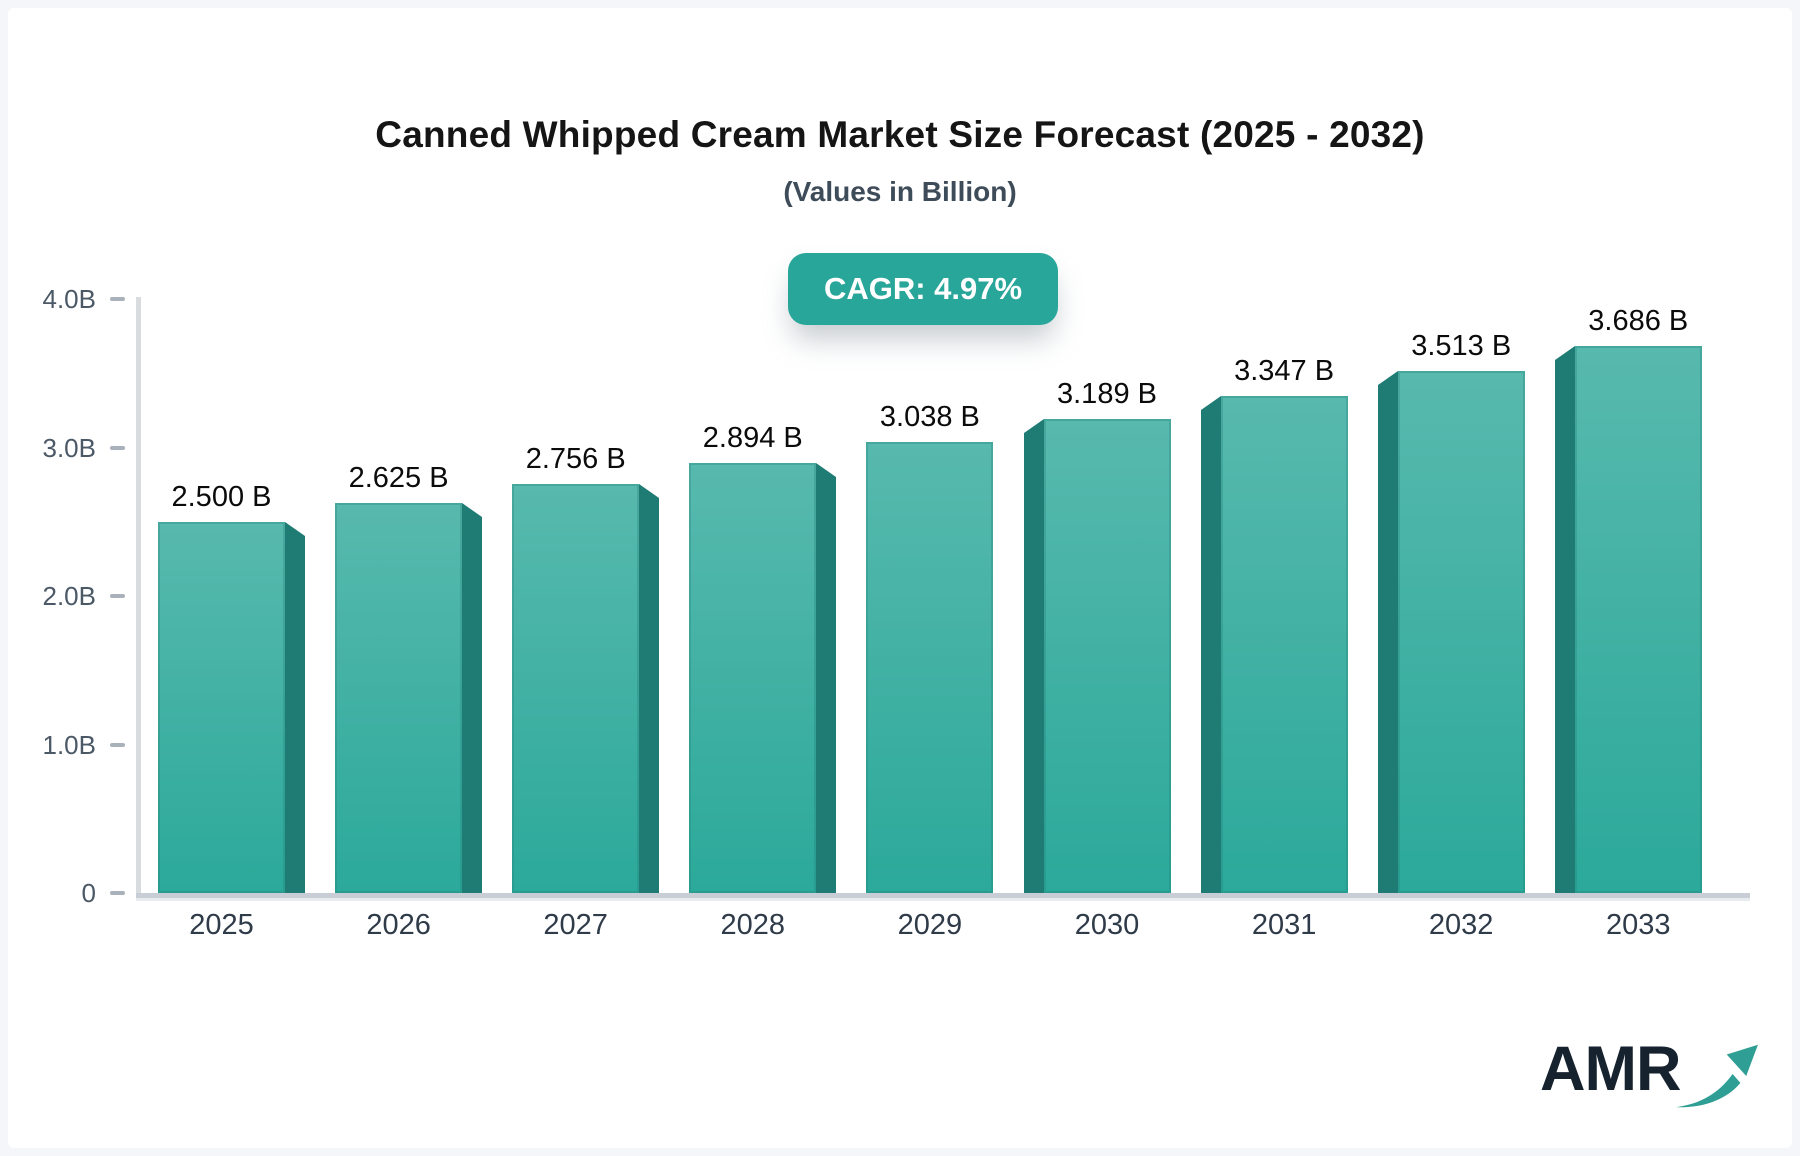  What do you see at coordinates (752, 438) in the screenshot?
I see `bar-value-label: 2.894 B` at bounding box center [752, 438].